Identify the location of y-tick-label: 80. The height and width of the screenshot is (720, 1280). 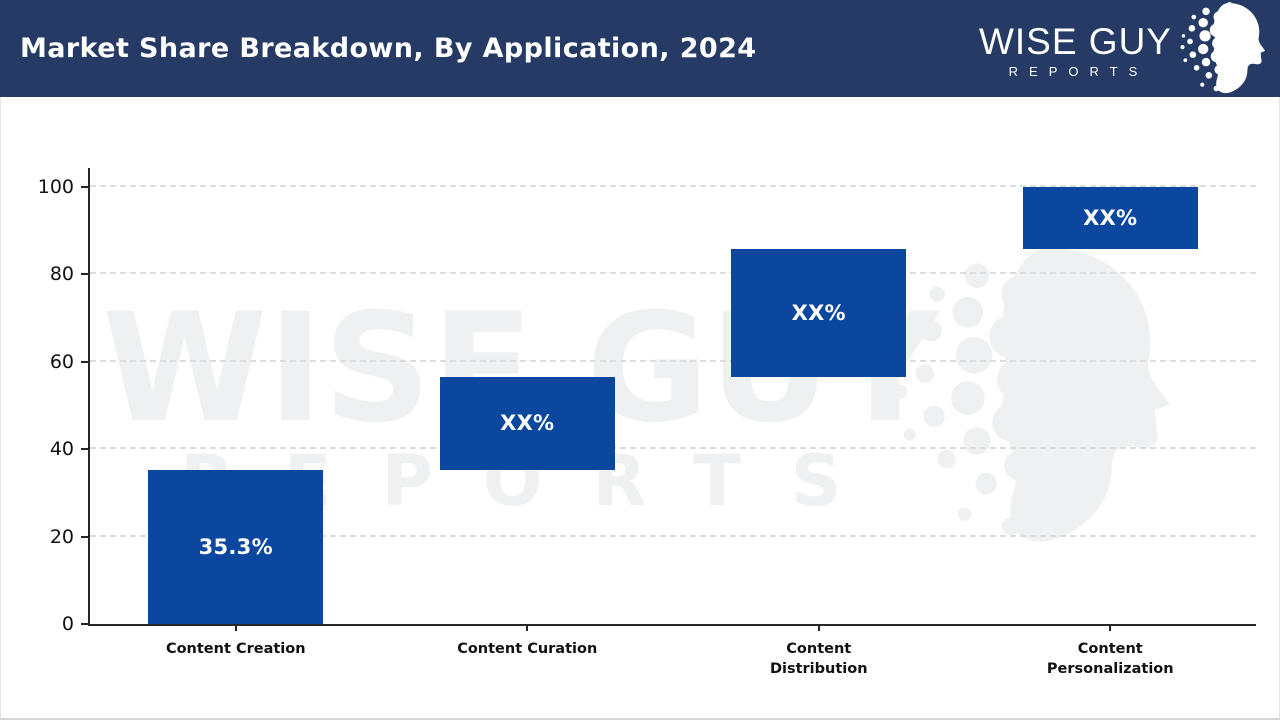
(61, 274).